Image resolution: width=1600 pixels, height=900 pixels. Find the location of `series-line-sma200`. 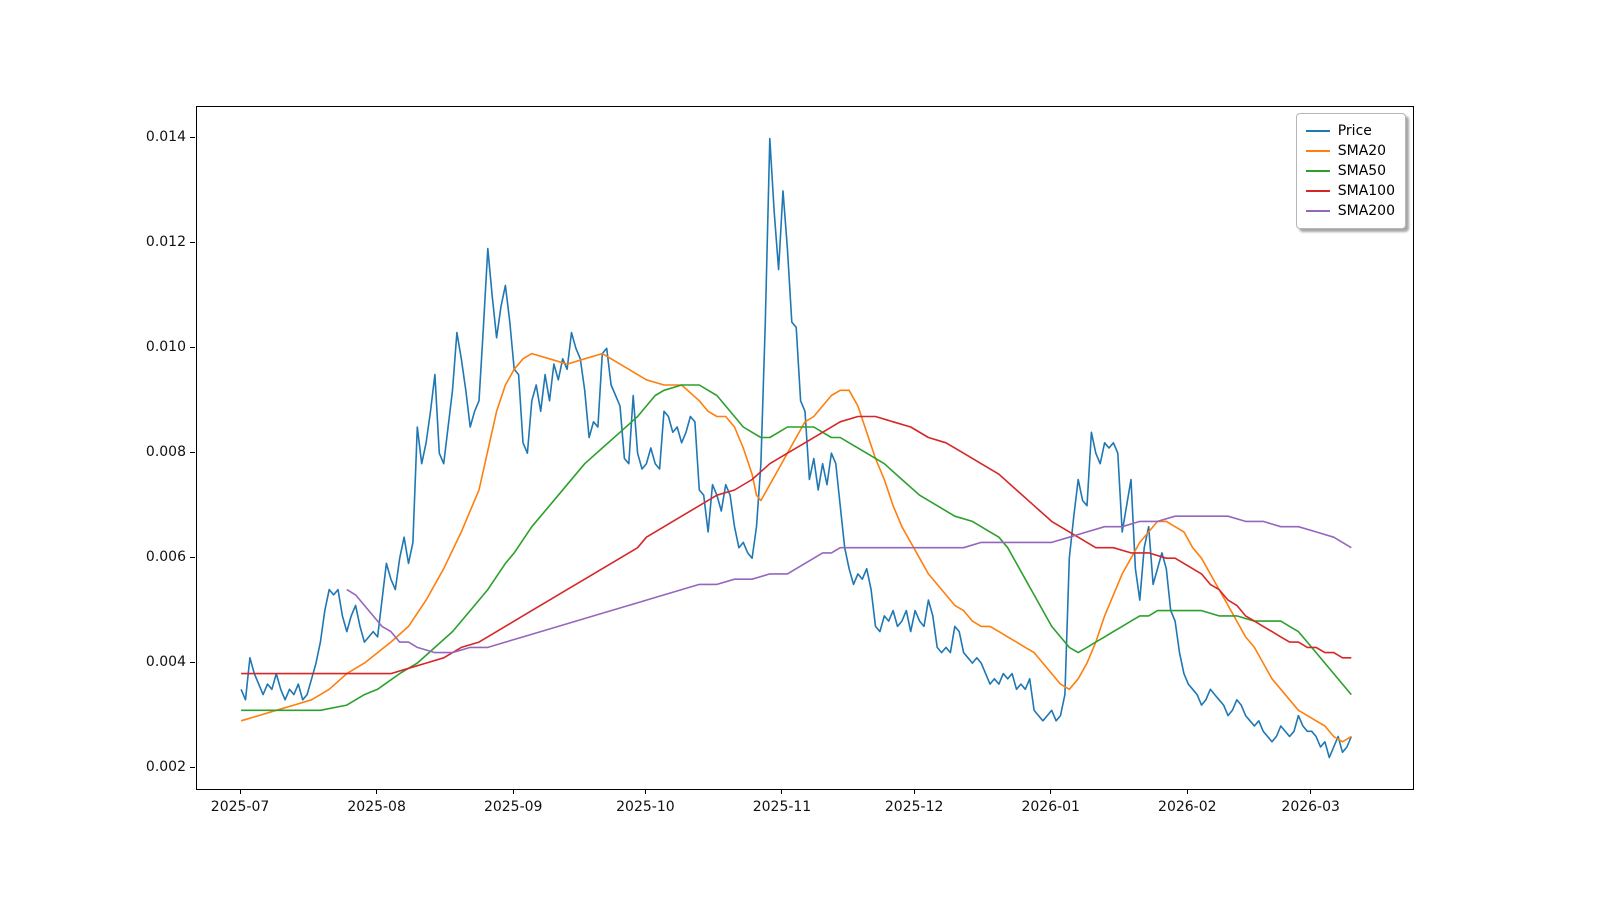

series-line-sma200 is located at coordinates (849, 584).